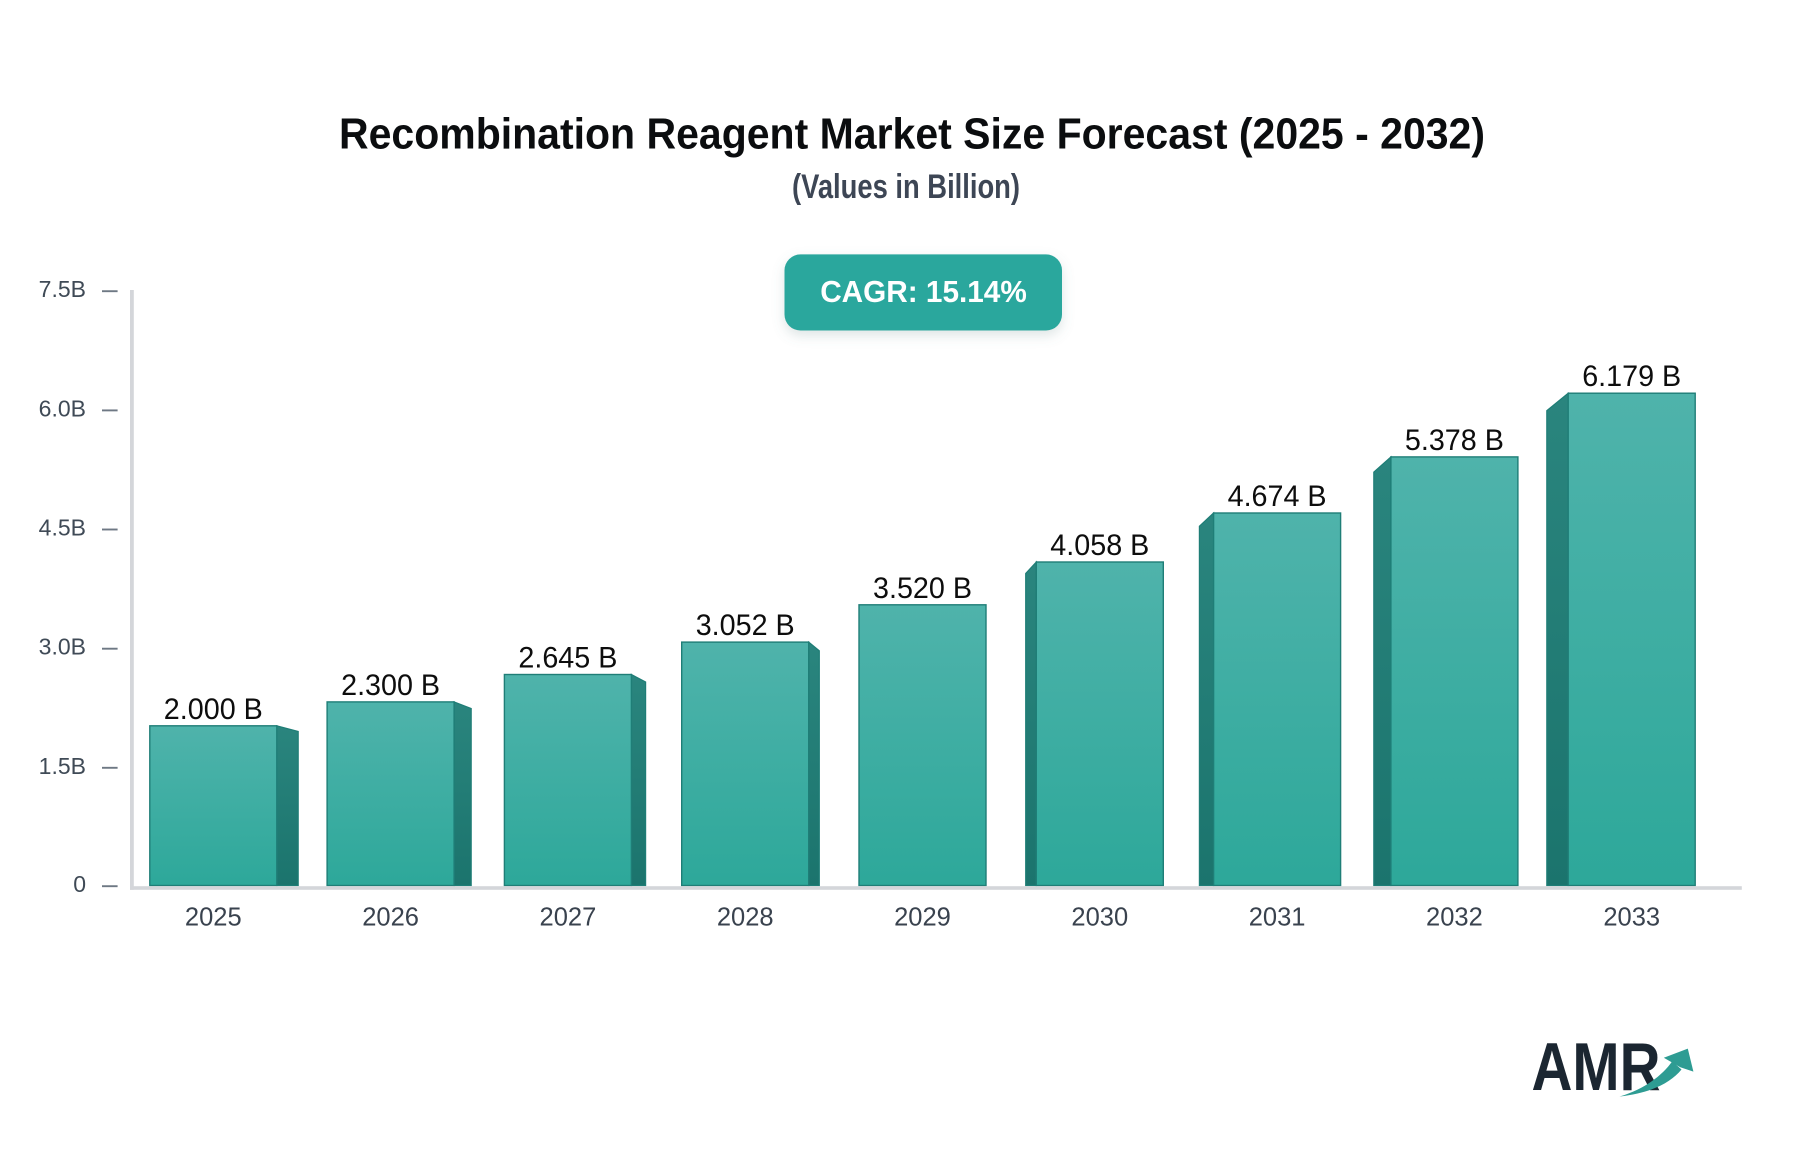  I want to click on svg-text: CAGR: 15.14%, so click(923, 291).